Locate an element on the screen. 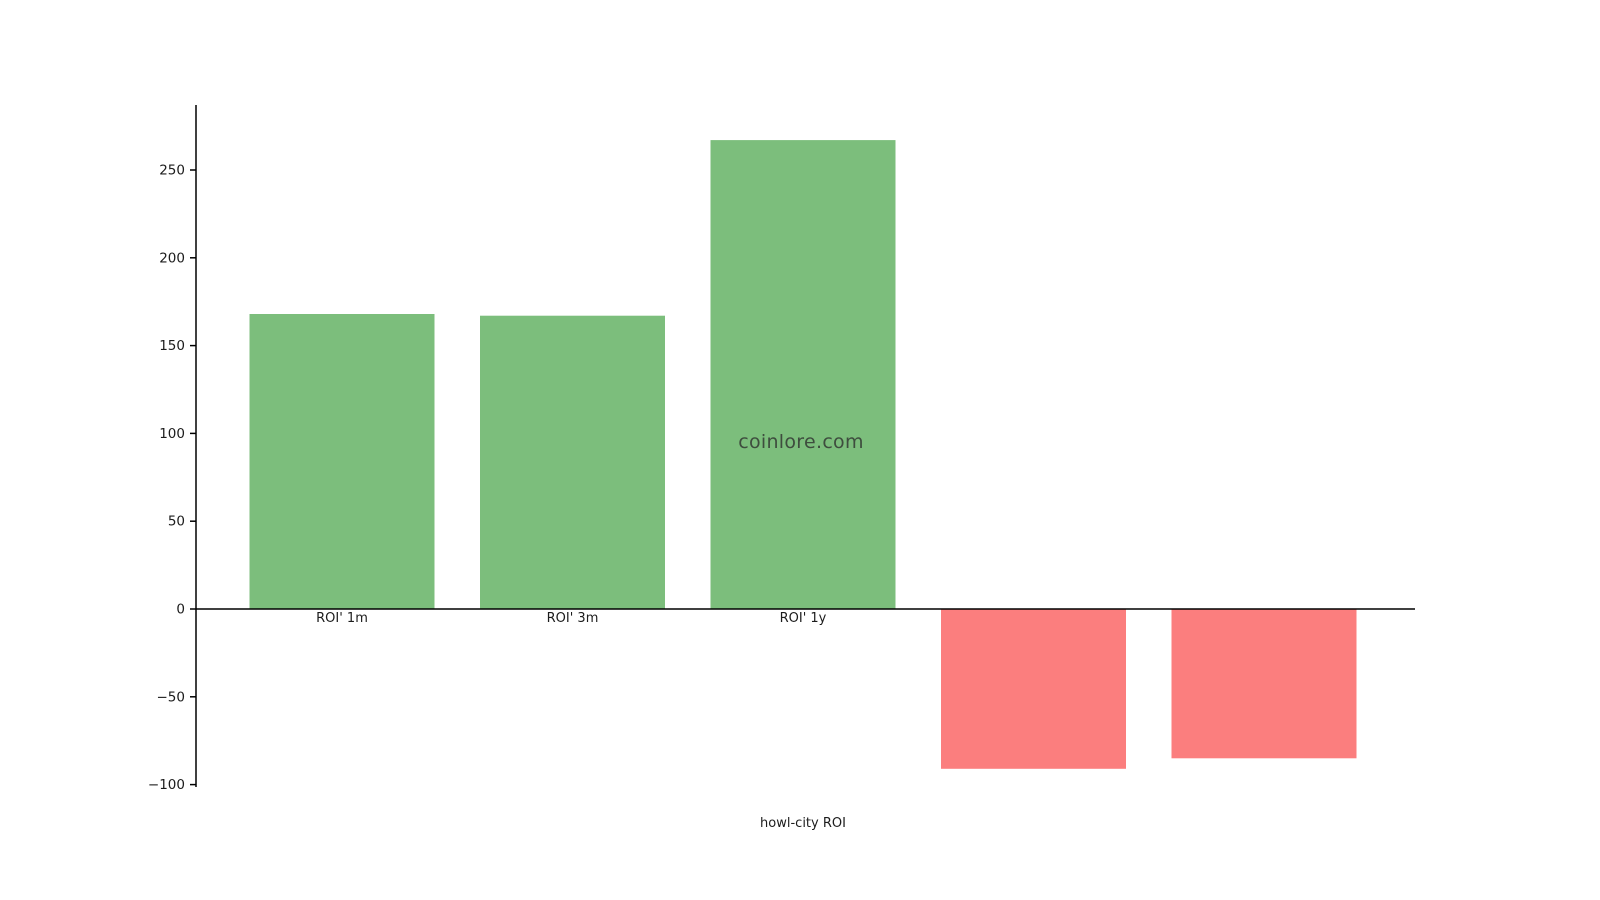 This screenshot has width=1600, height=900. y-tick-label: 200 is located at coordinates (172, 258).